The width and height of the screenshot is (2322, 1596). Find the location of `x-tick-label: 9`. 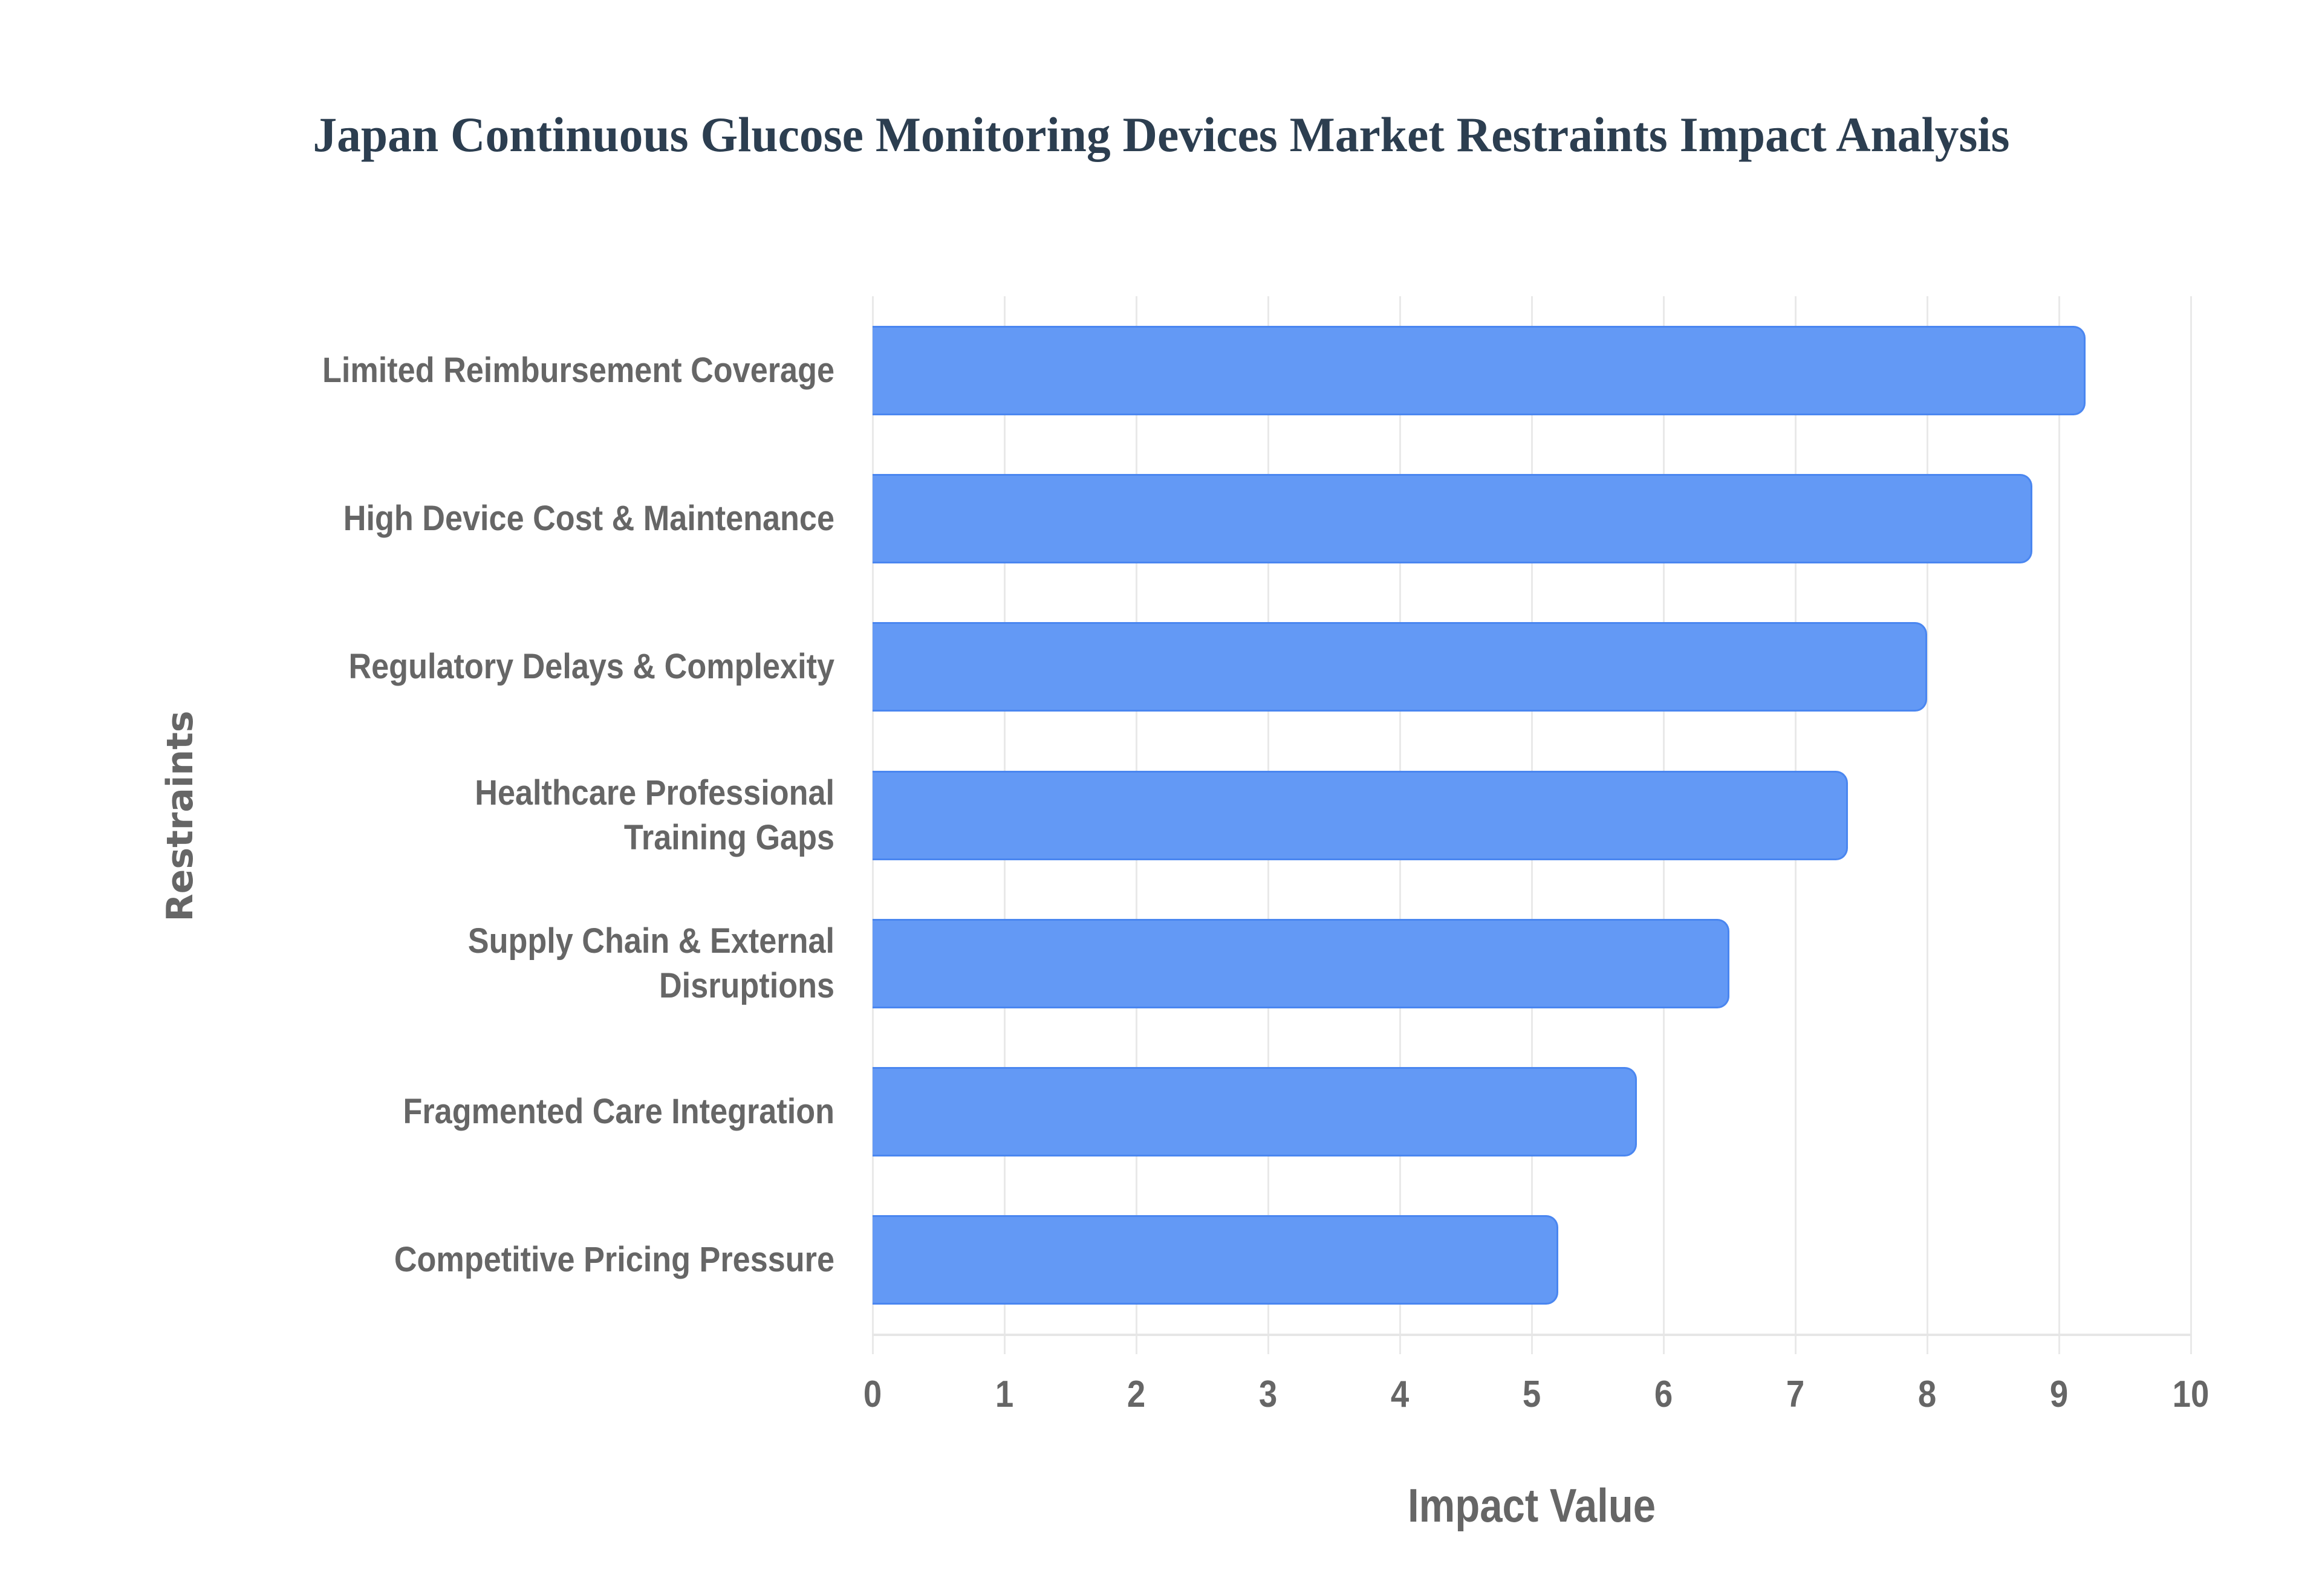

x-tick-label: 9 is located at coordinates (2059, 1394).